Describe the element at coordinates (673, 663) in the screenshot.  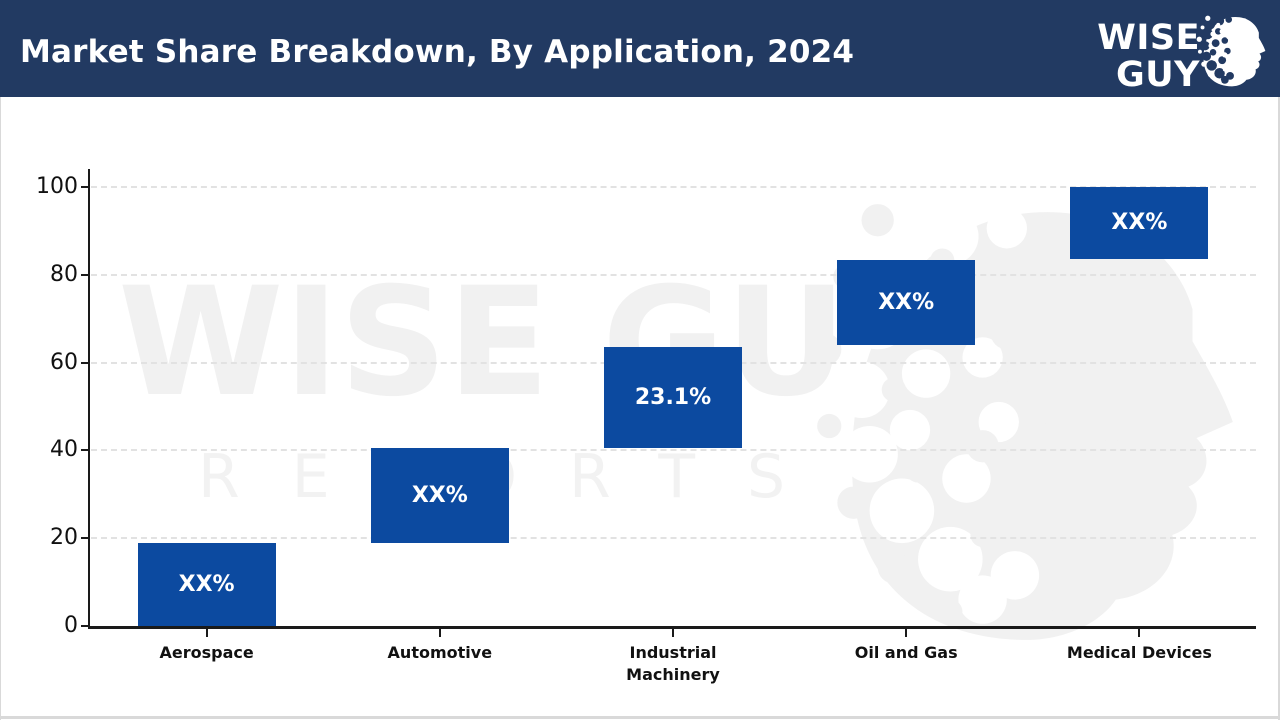
I see `x-category-label: Industrial Machinery` at that location.